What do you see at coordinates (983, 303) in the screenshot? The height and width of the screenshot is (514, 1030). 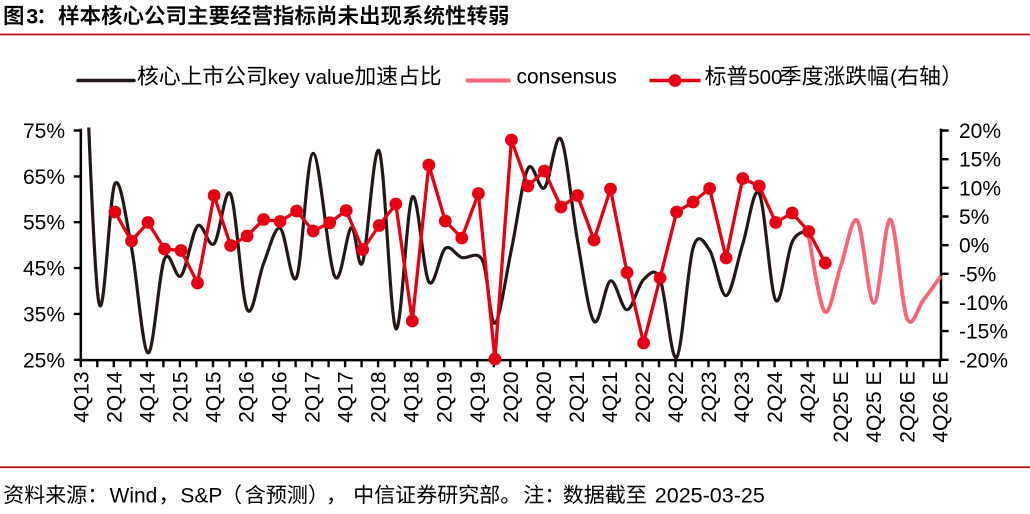 I see `svg-text: -10%` at bounding box center [983, 303].